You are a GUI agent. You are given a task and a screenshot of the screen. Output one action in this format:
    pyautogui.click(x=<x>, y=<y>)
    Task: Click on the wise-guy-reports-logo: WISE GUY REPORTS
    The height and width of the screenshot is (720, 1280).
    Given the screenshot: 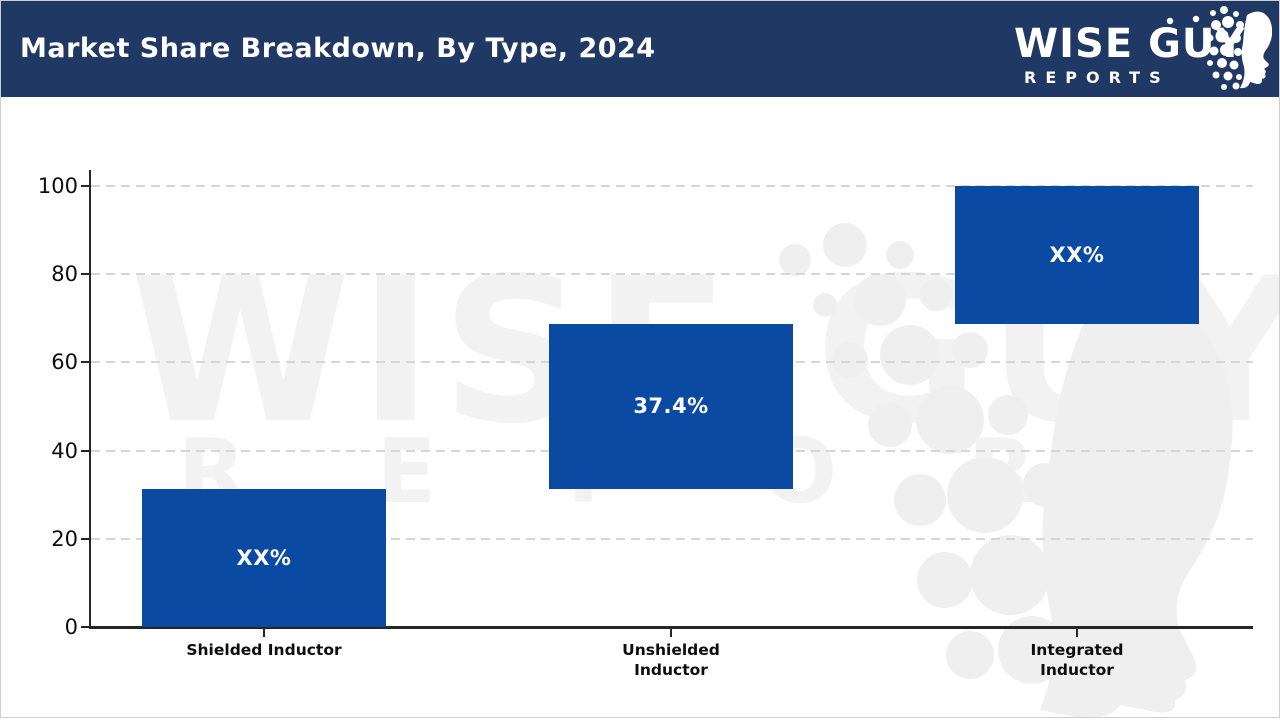 What is the action you would take?
    pyautogui.click(x=1143, y=48)
    